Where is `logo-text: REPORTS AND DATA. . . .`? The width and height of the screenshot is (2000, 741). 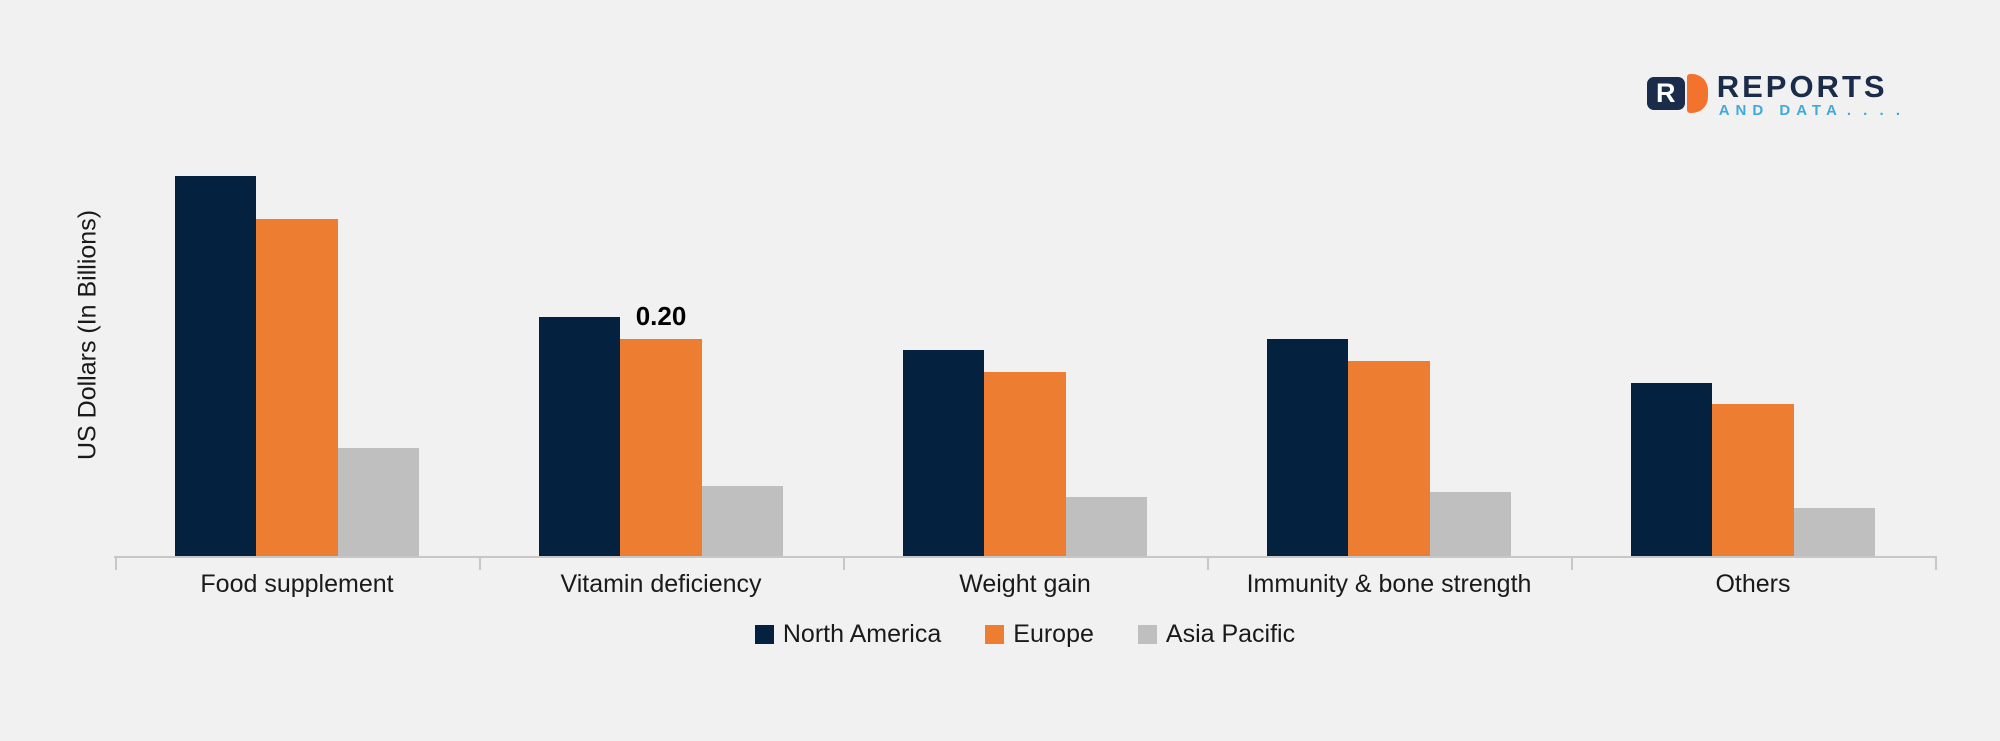
logo-text: REPORTS AND DATA. . . . is located at coordinates (1810, 94).